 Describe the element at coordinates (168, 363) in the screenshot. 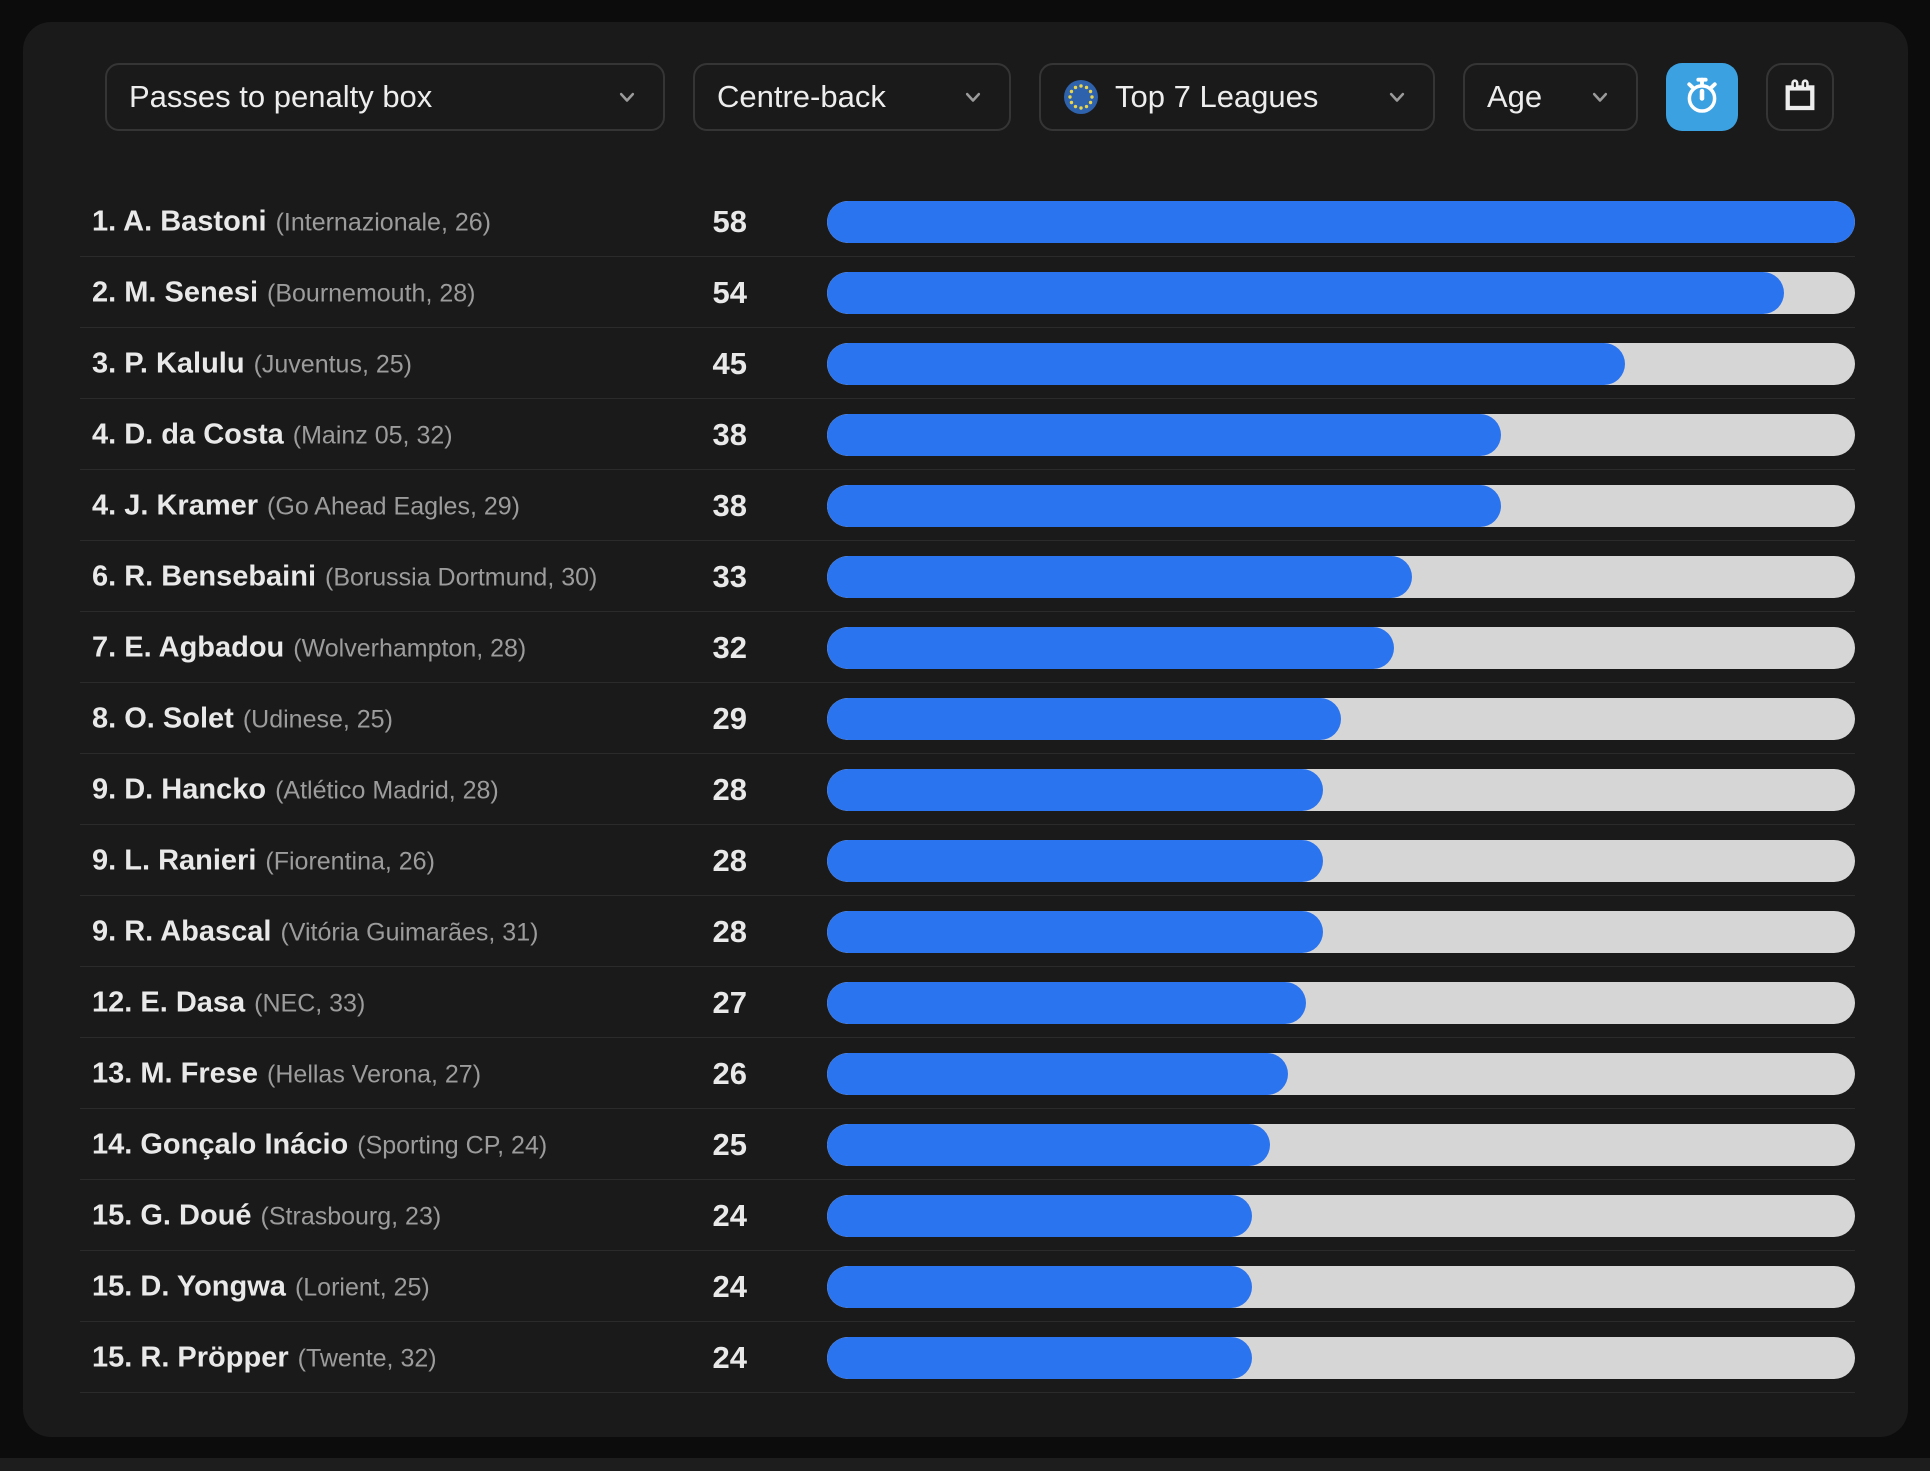

I see `player-rank-name: 3. P. Kalulu` at that location.